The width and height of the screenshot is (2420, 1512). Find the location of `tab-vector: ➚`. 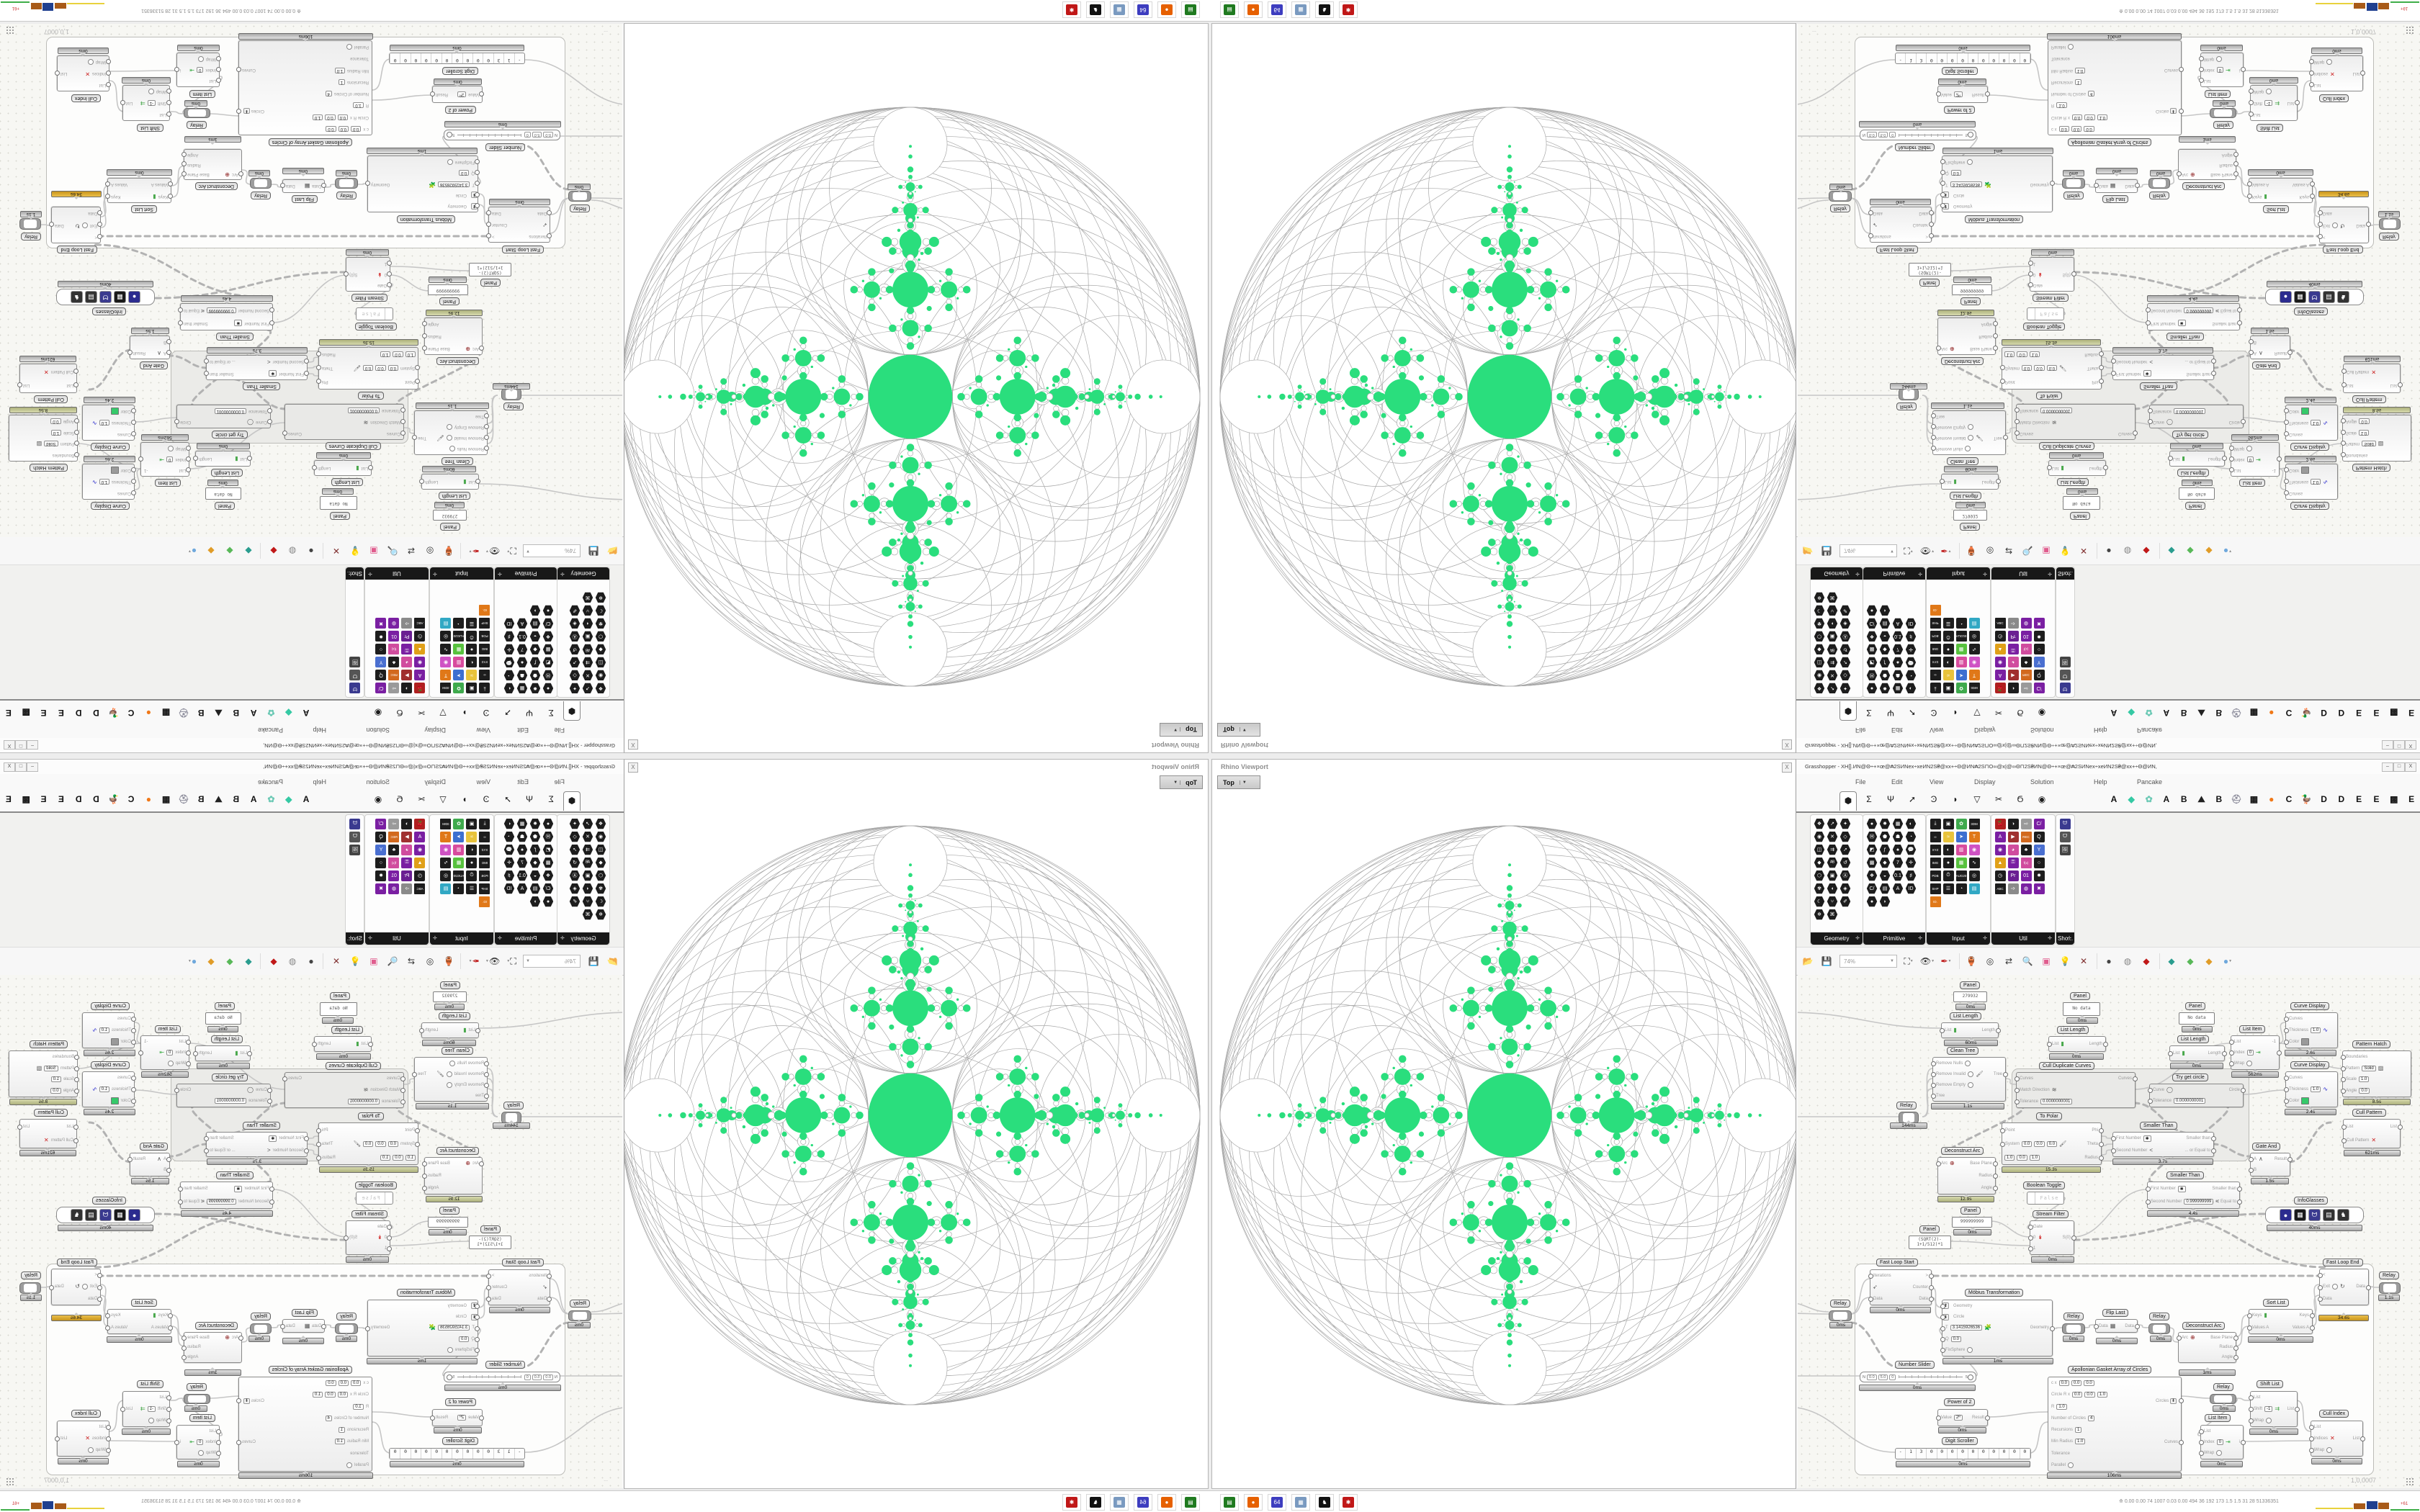

tab-vector: ➚ is located at coordinates (1913, 799).